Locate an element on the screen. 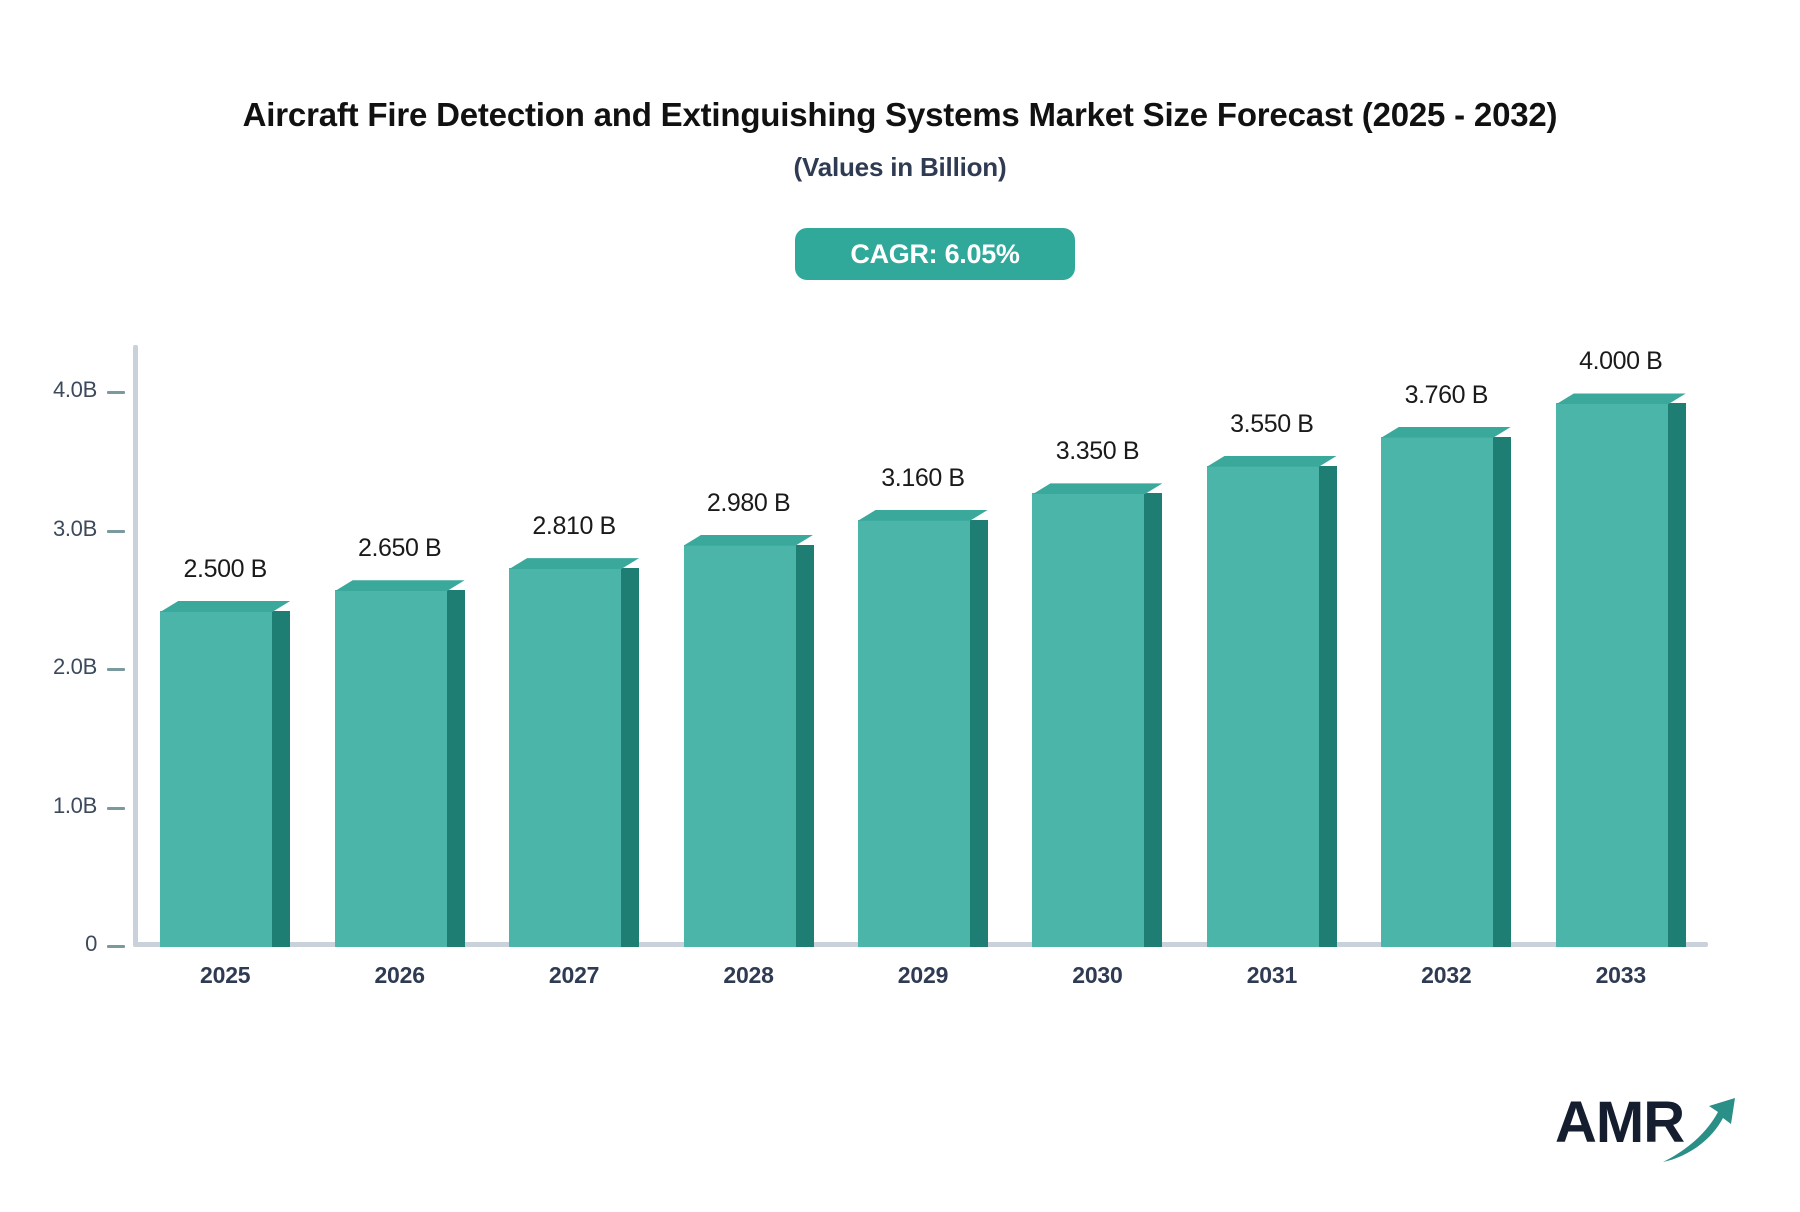 This screenshot has height=1212, width=1800. x-axis-labels: 2025 2026 2027 2028 2029 2030 2031 2032 2033 is located at coordinates (923, 982).